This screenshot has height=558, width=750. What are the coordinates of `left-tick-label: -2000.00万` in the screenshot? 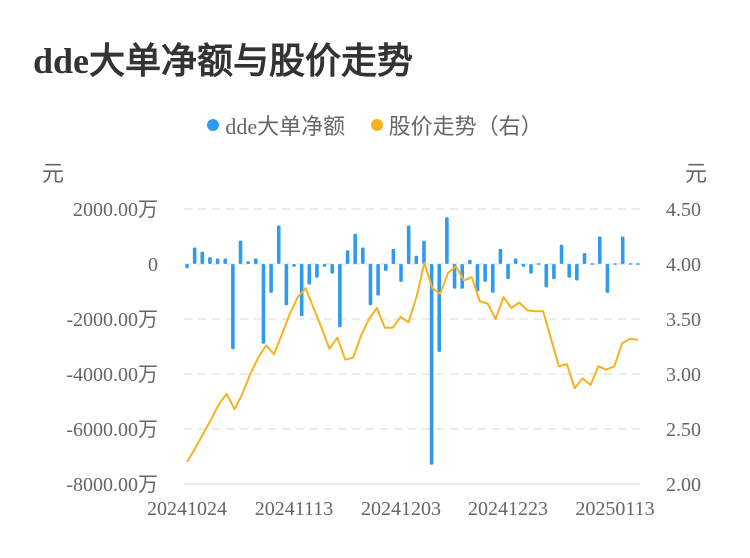 It's located at (112, 320).